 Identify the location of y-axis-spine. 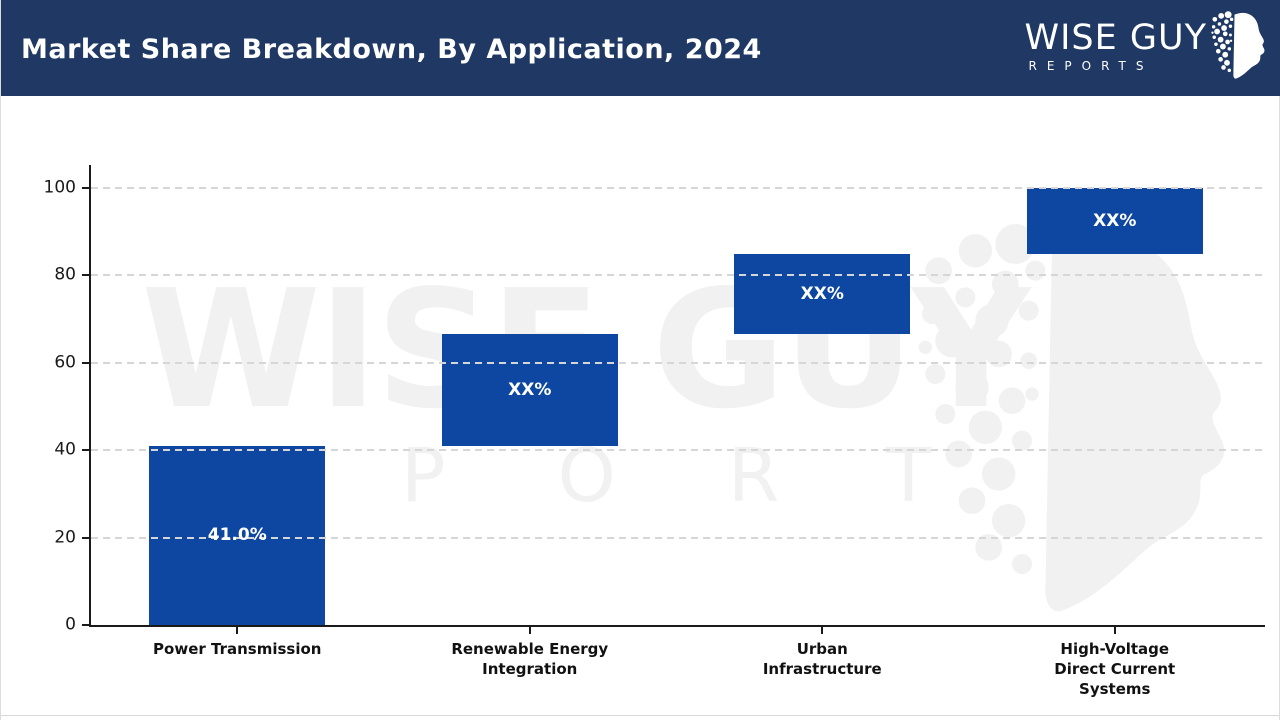
(90, 395).